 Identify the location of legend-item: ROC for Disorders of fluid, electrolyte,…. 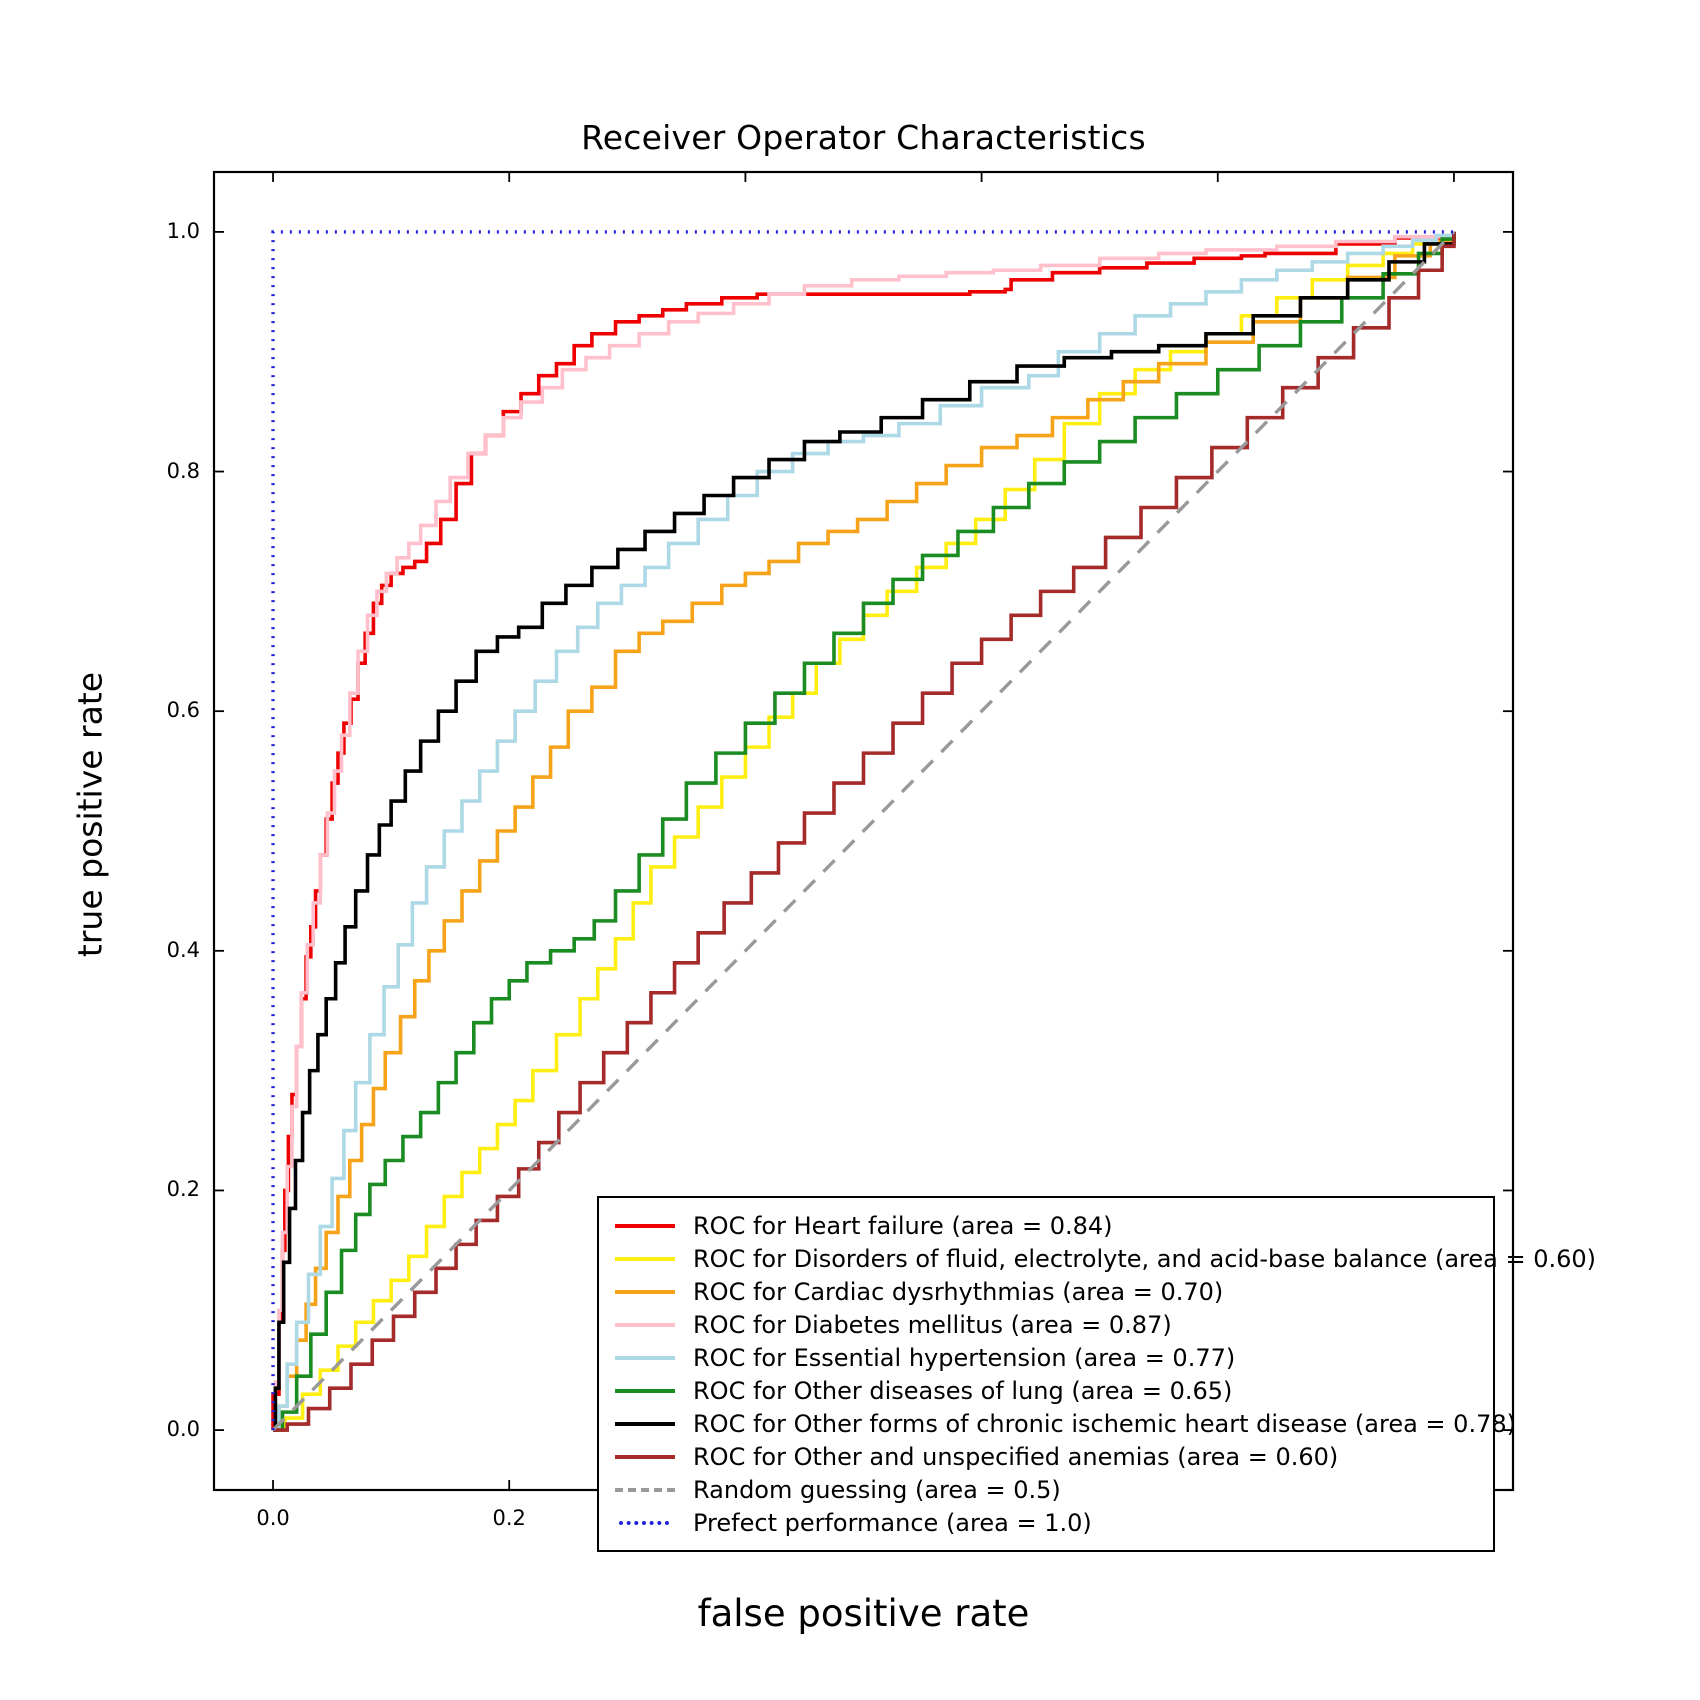
(1103, 1258).